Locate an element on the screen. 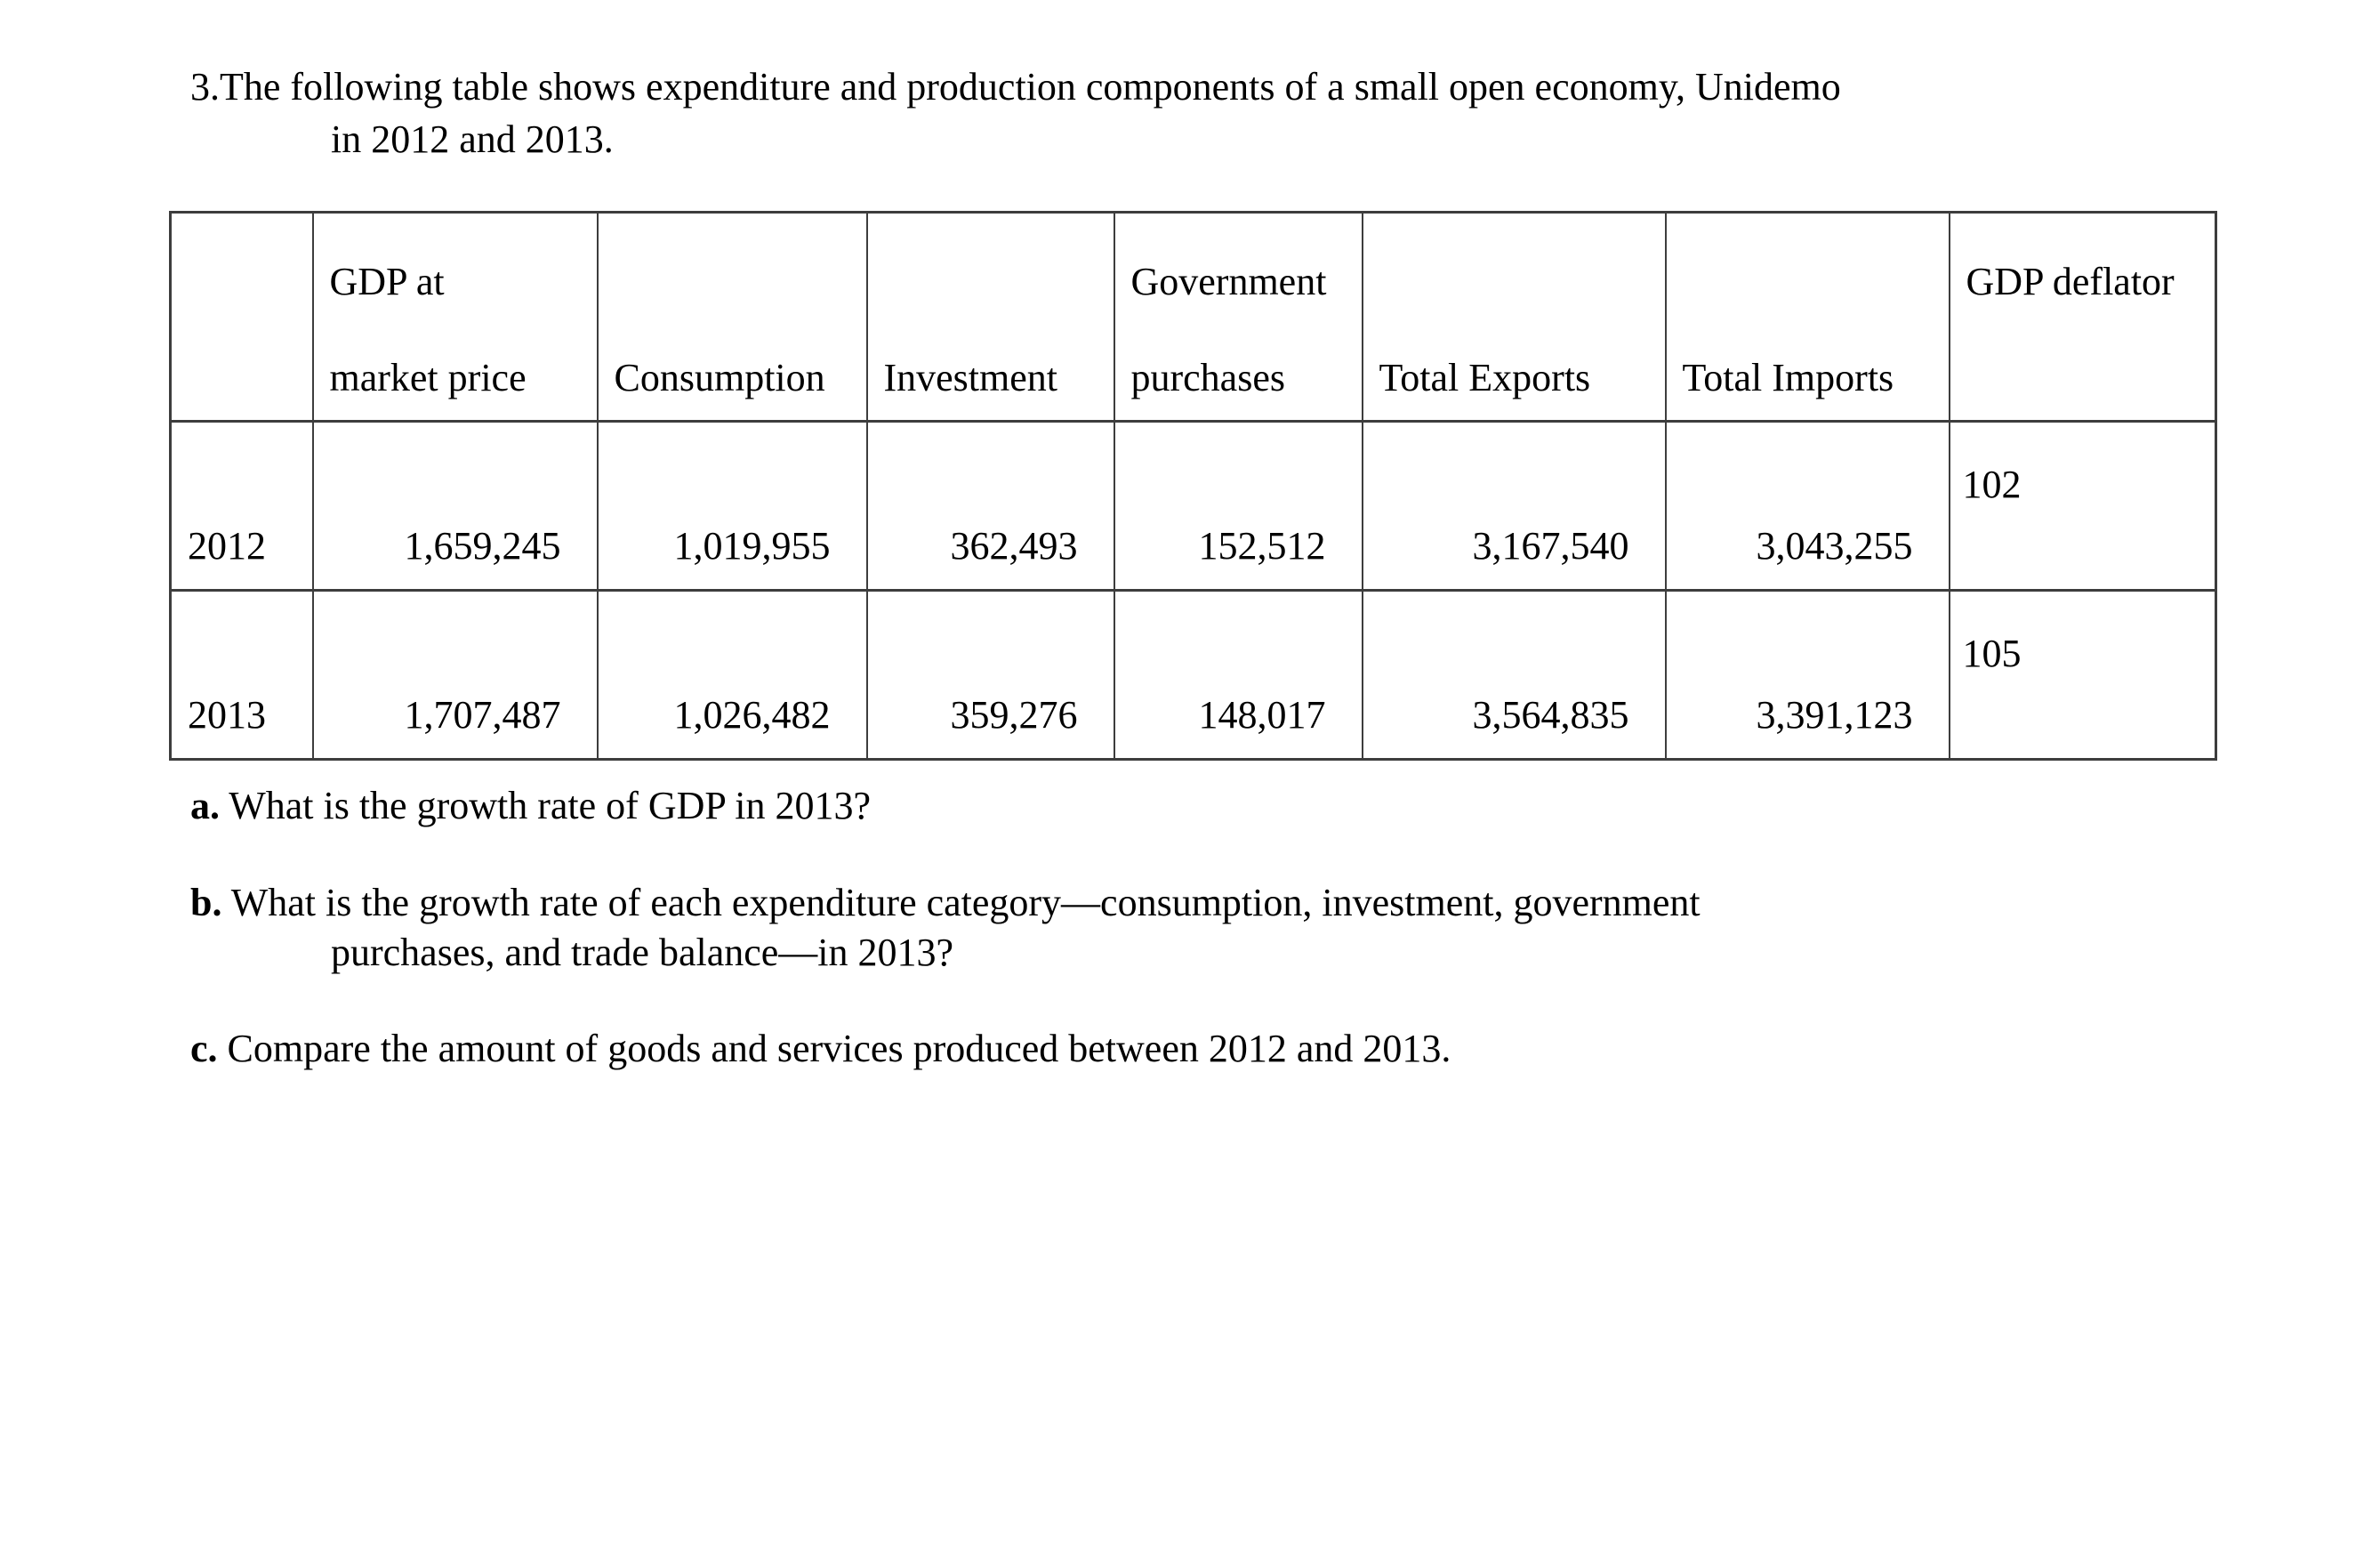  value-2012-gdp: 1,659,245 is located at coordinates (482, 546).